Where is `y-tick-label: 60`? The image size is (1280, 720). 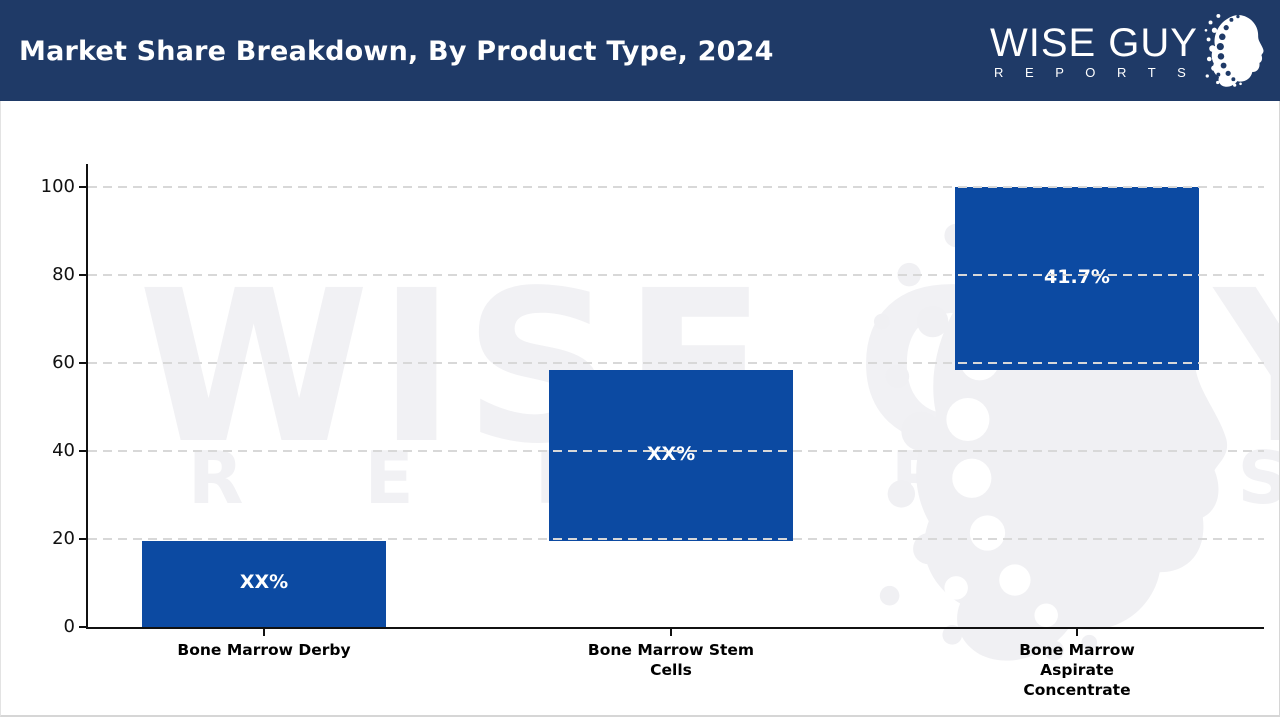
y-tick-label: 60 is located at coordinates (63, 362).